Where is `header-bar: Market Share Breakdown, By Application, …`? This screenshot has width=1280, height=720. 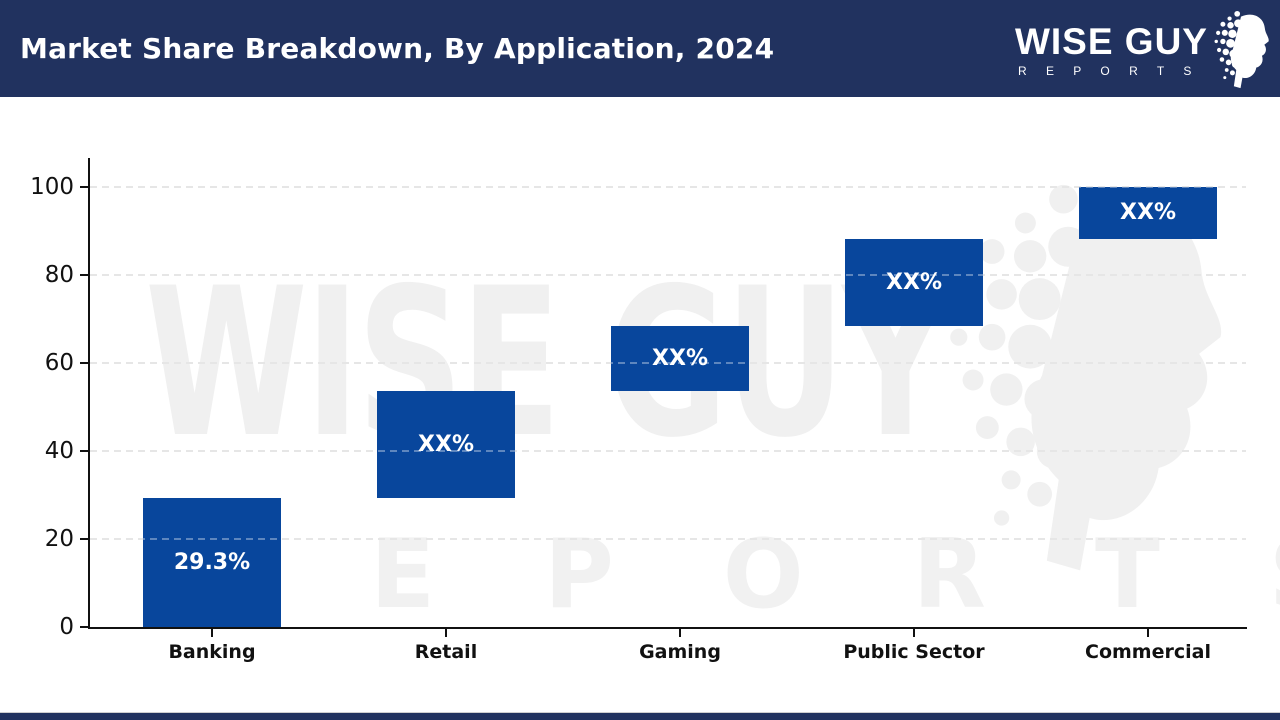 header-bar: Market Share Breakdown, By Application, … is located at coordinates (640, 48).